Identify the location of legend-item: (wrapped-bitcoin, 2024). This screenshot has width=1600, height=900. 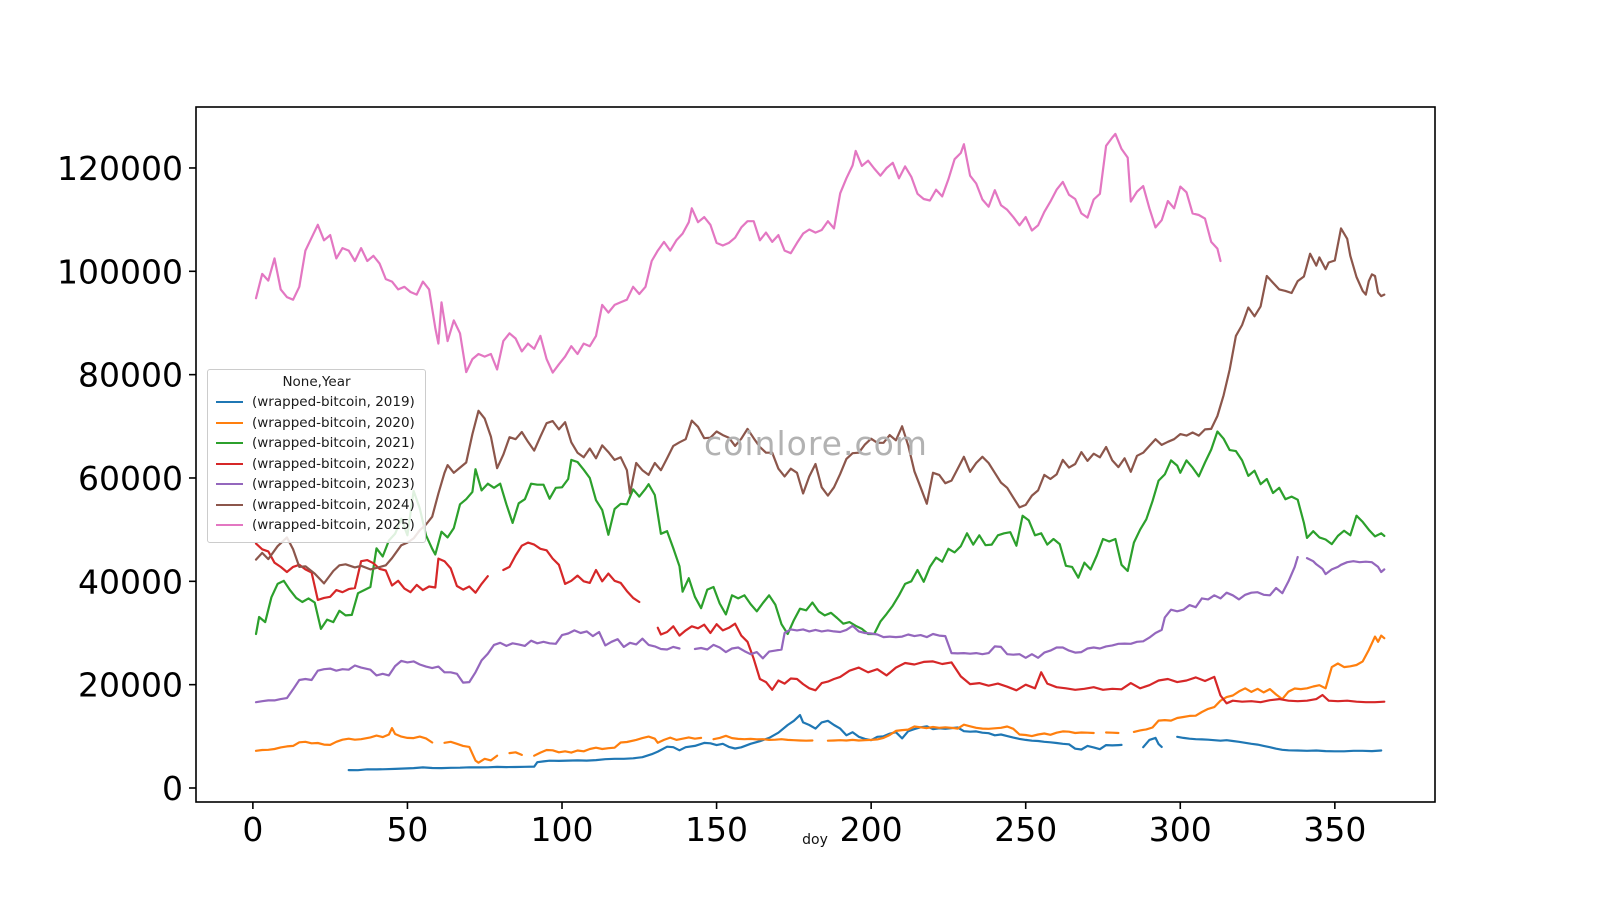
(316, 505).